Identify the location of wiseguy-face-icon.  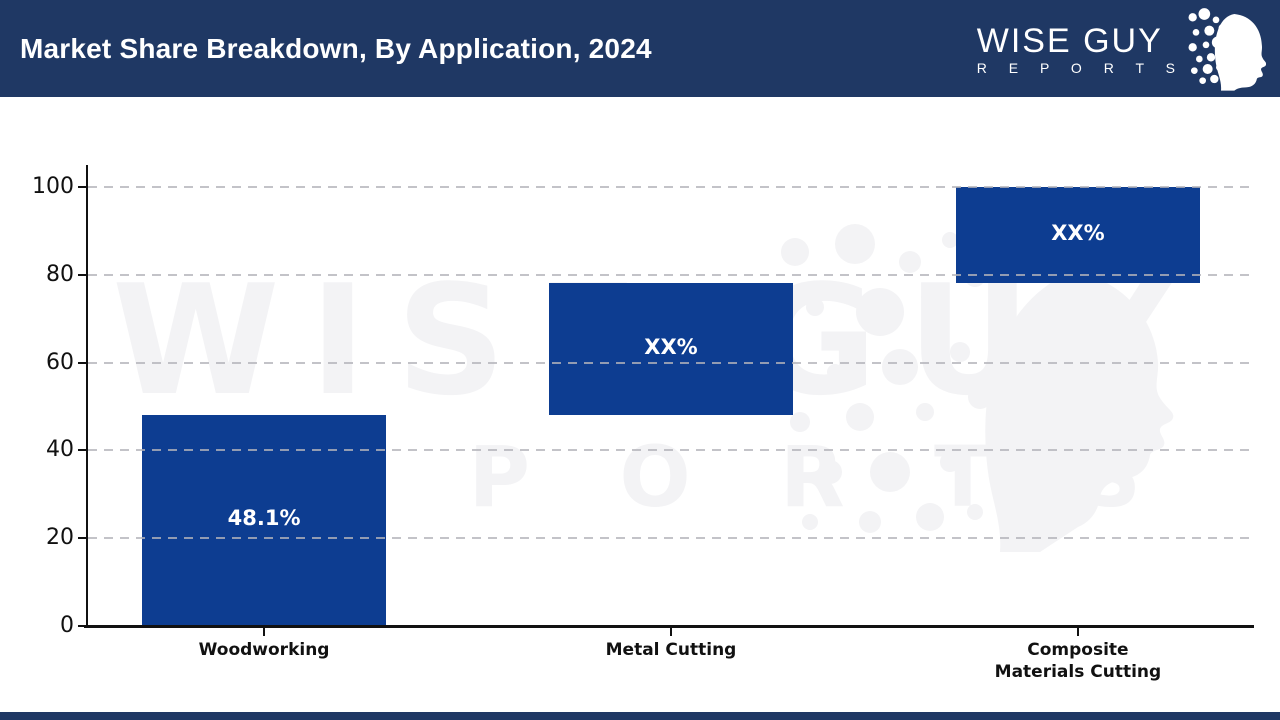
(1227, 49).